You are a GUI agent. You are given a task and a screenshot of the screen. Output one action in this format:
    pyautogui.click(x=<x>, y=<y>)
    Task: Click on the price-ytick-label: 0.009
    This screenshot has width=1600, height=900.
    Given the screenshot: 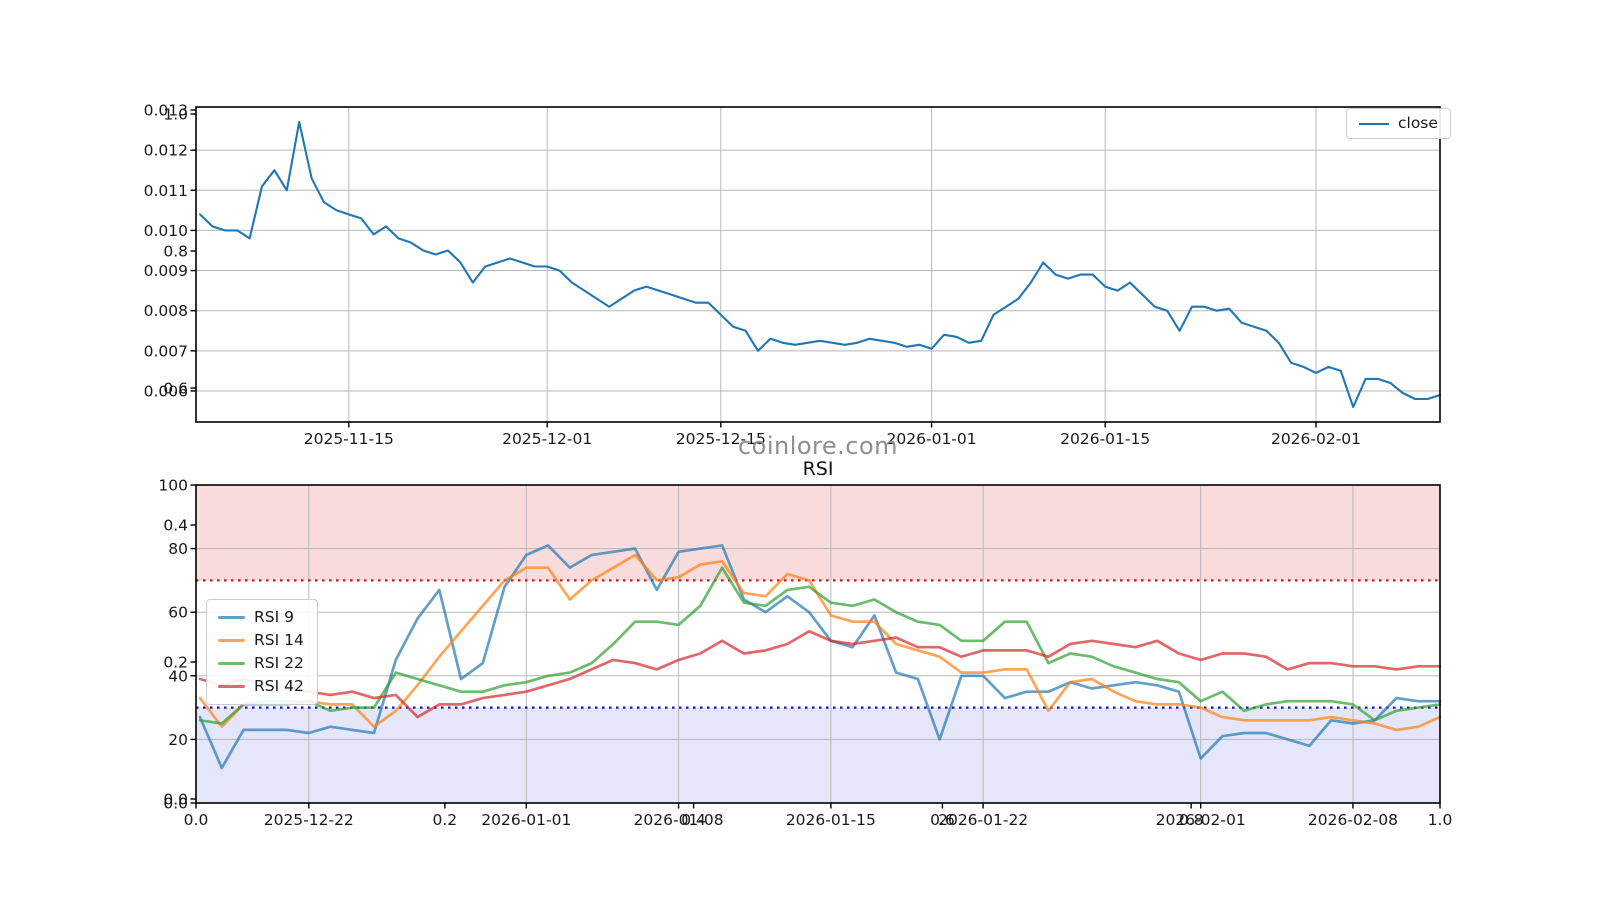 What is the action you would take?
    pyautogui.click(x=166, y=271)
    